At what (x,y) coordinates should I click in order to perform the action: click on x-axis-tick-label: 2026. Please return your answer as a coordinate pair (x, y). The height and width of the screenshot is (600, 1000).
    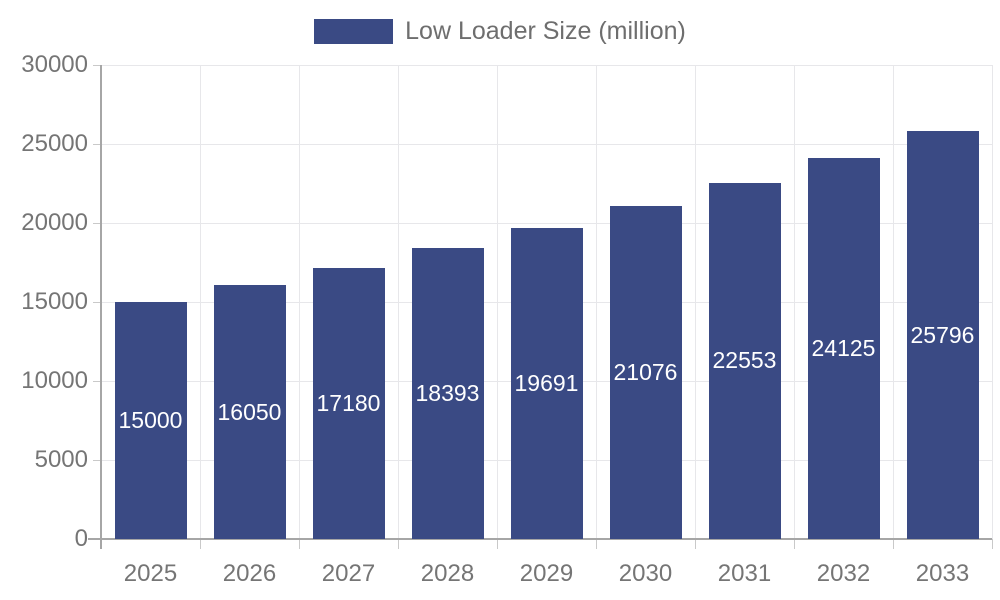
    Looking at the image, I should click on (249, 573).